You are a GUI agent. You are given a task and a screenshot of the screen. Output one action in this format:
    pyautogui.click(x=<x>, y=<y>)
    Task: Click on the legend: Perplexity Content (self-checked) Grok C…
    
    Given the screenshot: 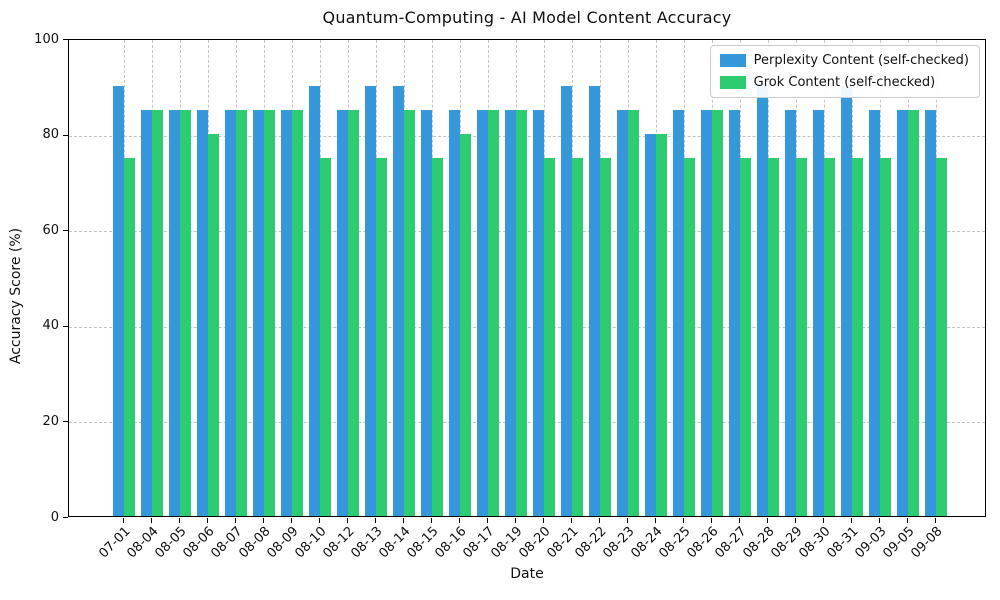 What is the action you would take?
    pyautogui.click(x=844, y=71)
    